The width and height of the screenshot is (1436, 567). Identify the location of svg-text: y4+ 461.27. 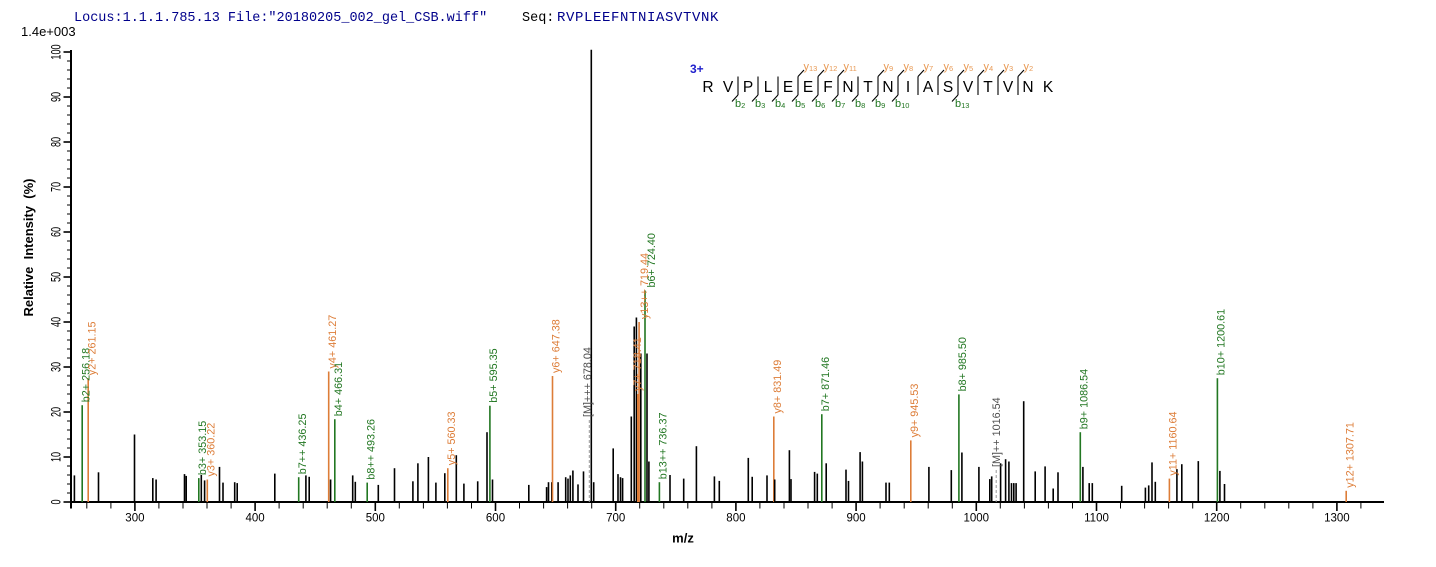
(333, 342).